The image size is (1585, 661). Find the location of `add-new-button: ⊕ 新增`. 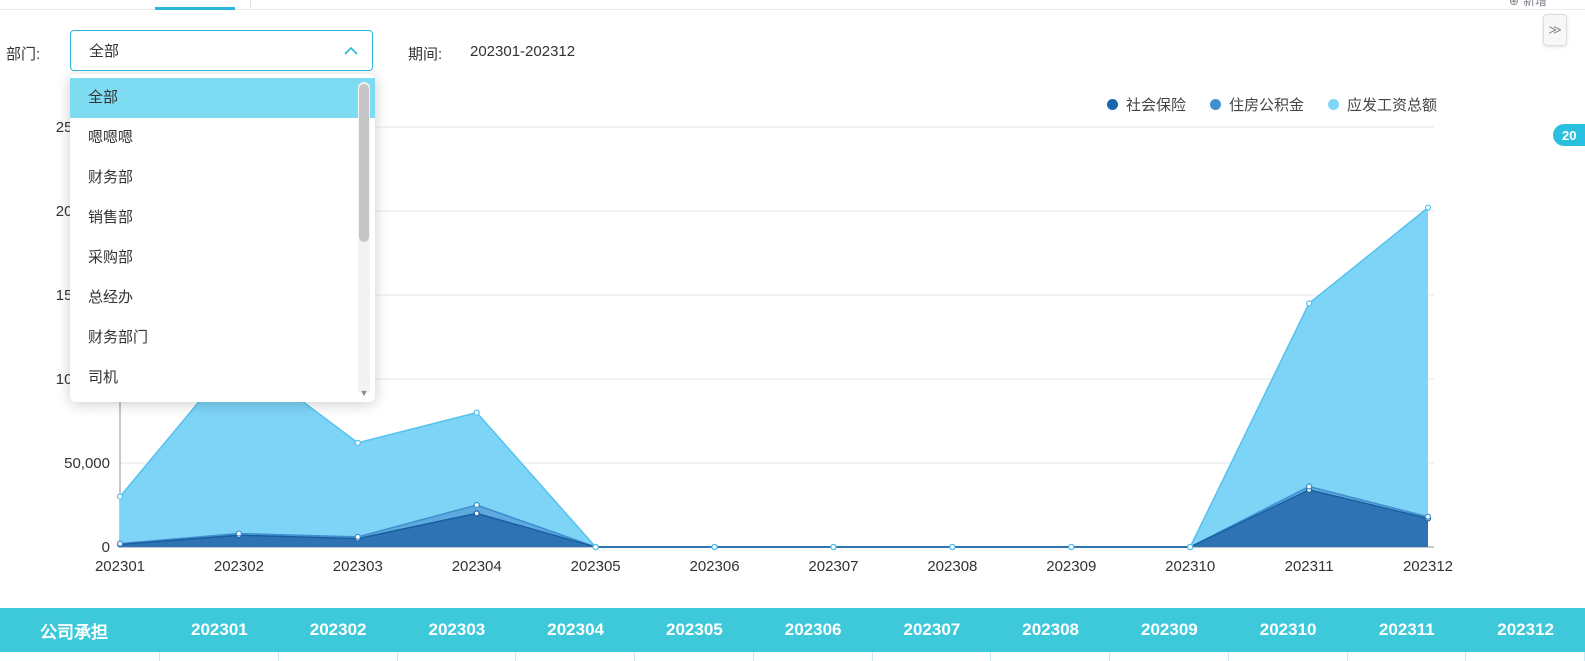

add-new-button: ⊕ 新增 is located at coordinates (1528, 4).